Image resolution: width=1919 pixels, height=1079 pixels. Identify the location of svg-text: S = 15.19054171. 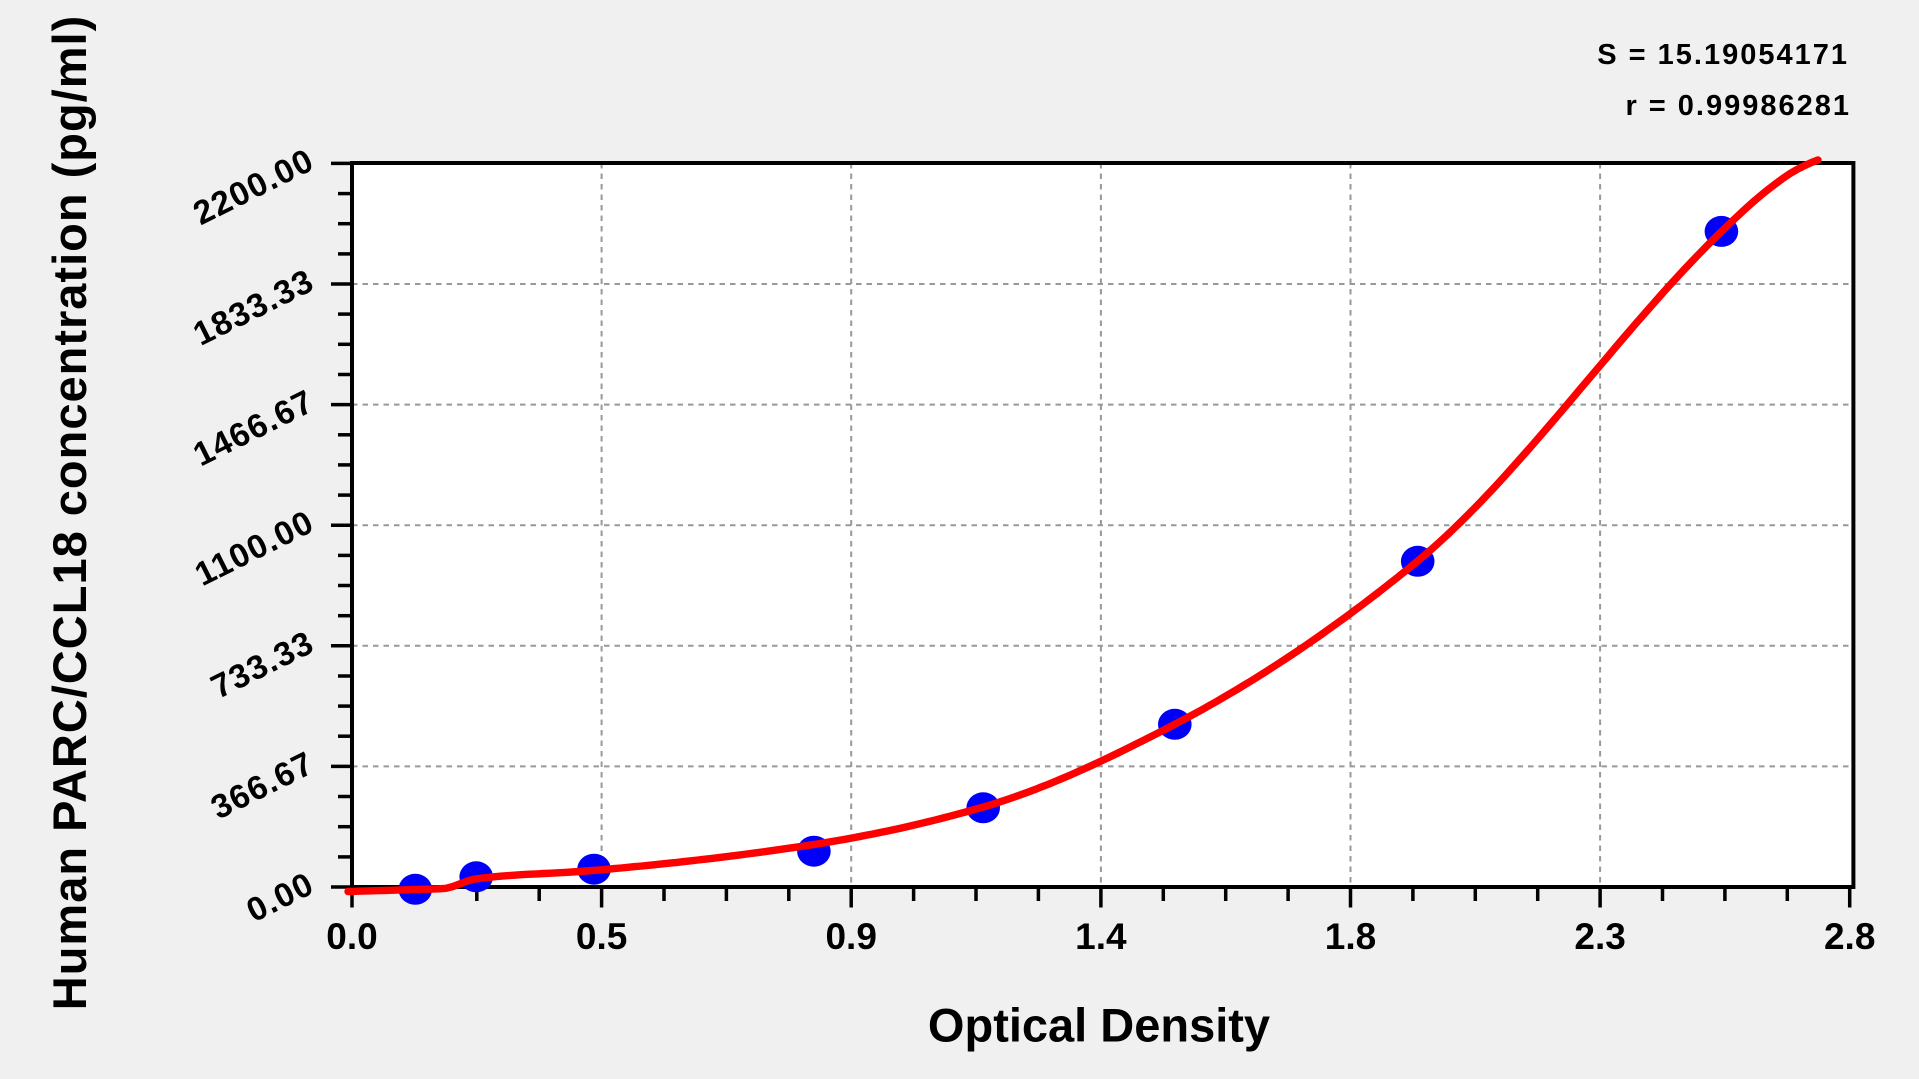
(1723, 55).